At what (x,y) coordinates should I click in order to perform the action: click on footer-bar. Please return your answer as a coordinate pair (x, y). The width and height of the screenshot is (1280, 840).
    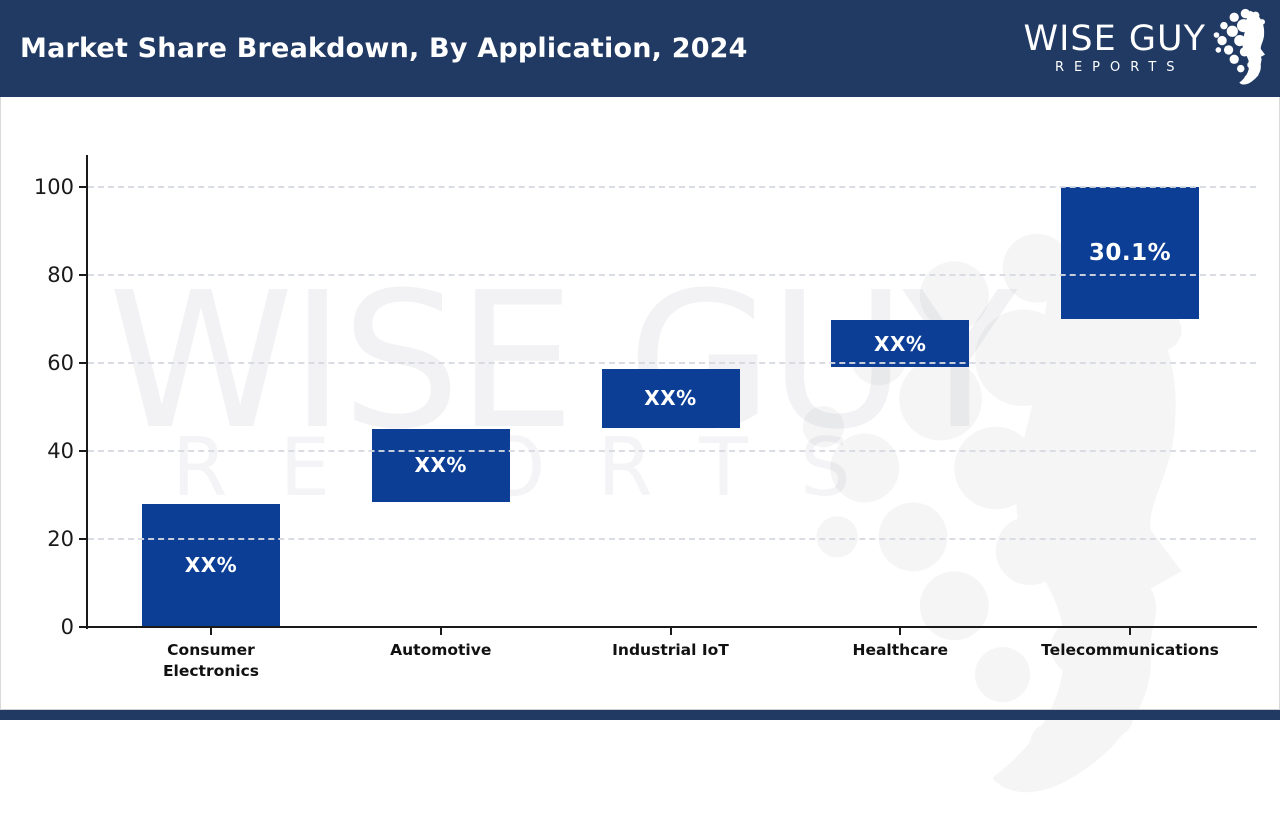
    Looking at the image, I should click on (640, 715).